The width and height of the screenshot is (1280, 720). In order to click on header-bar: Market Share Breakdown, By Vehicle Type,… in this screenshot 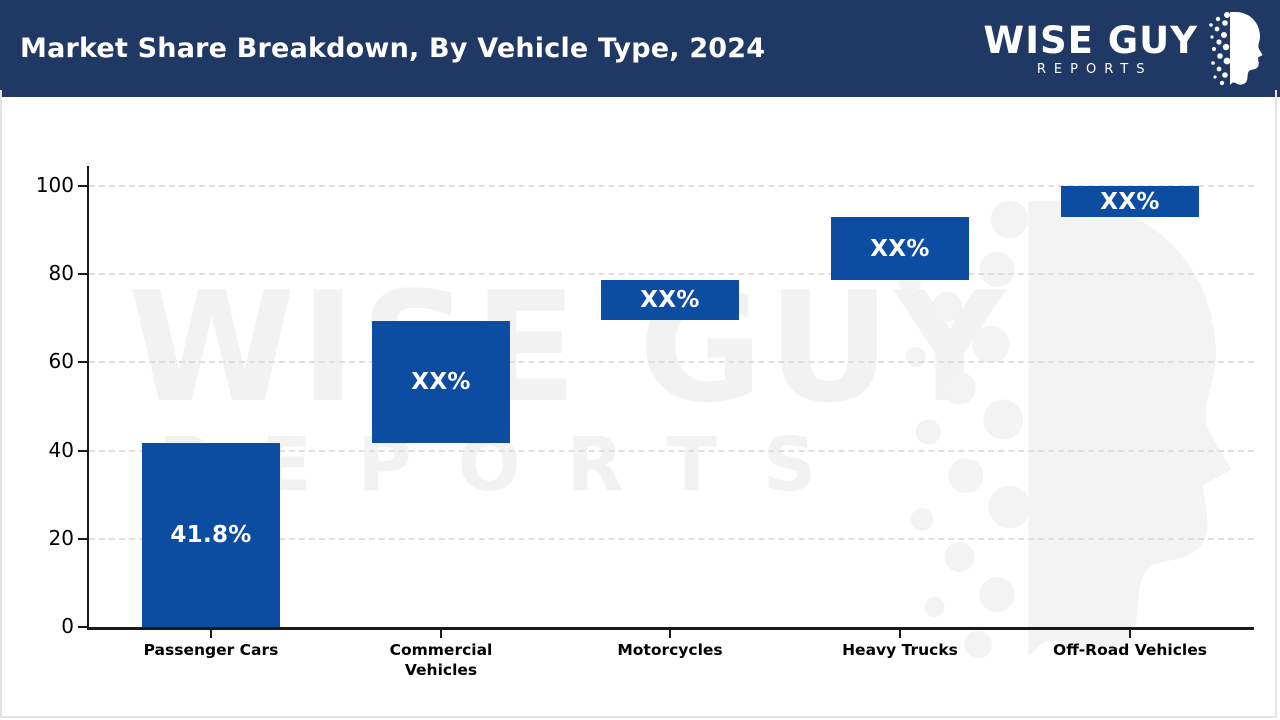, I will do `click(640, 48)`.